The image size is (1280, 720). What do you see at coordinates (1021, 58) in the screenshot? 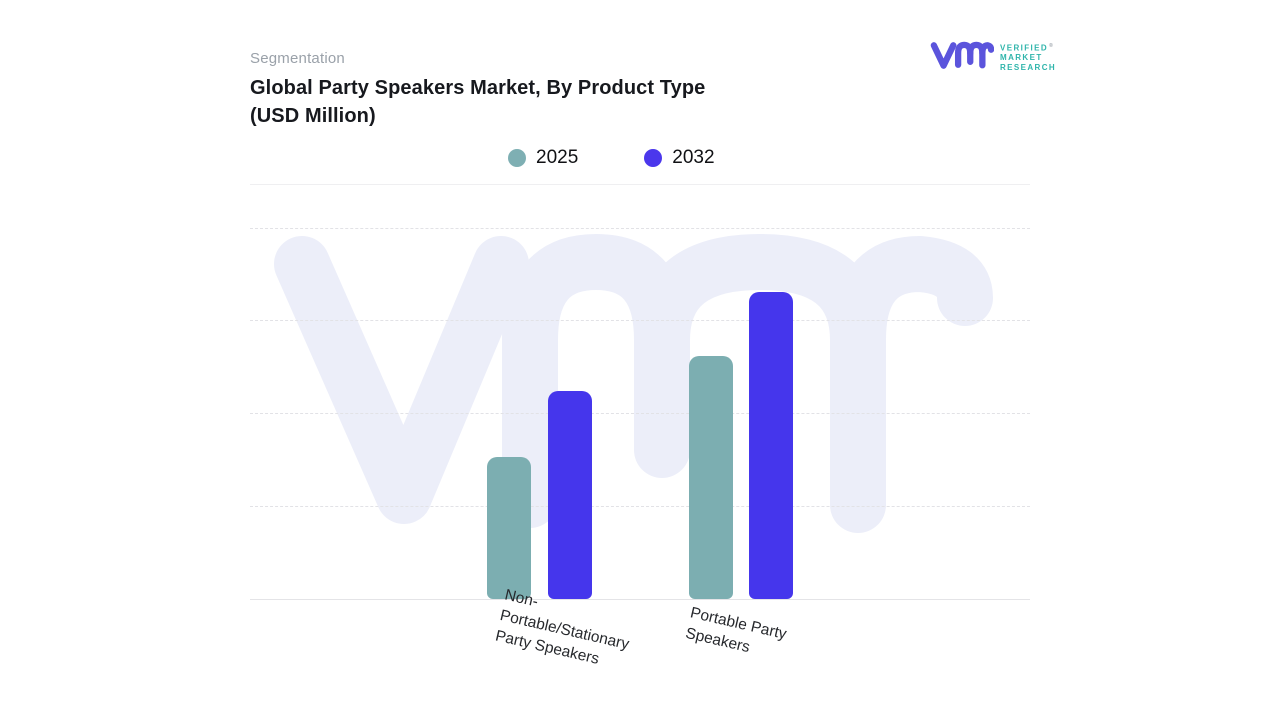
I see `brand-word-market: MARKET` at bounding box center [1021, 58].